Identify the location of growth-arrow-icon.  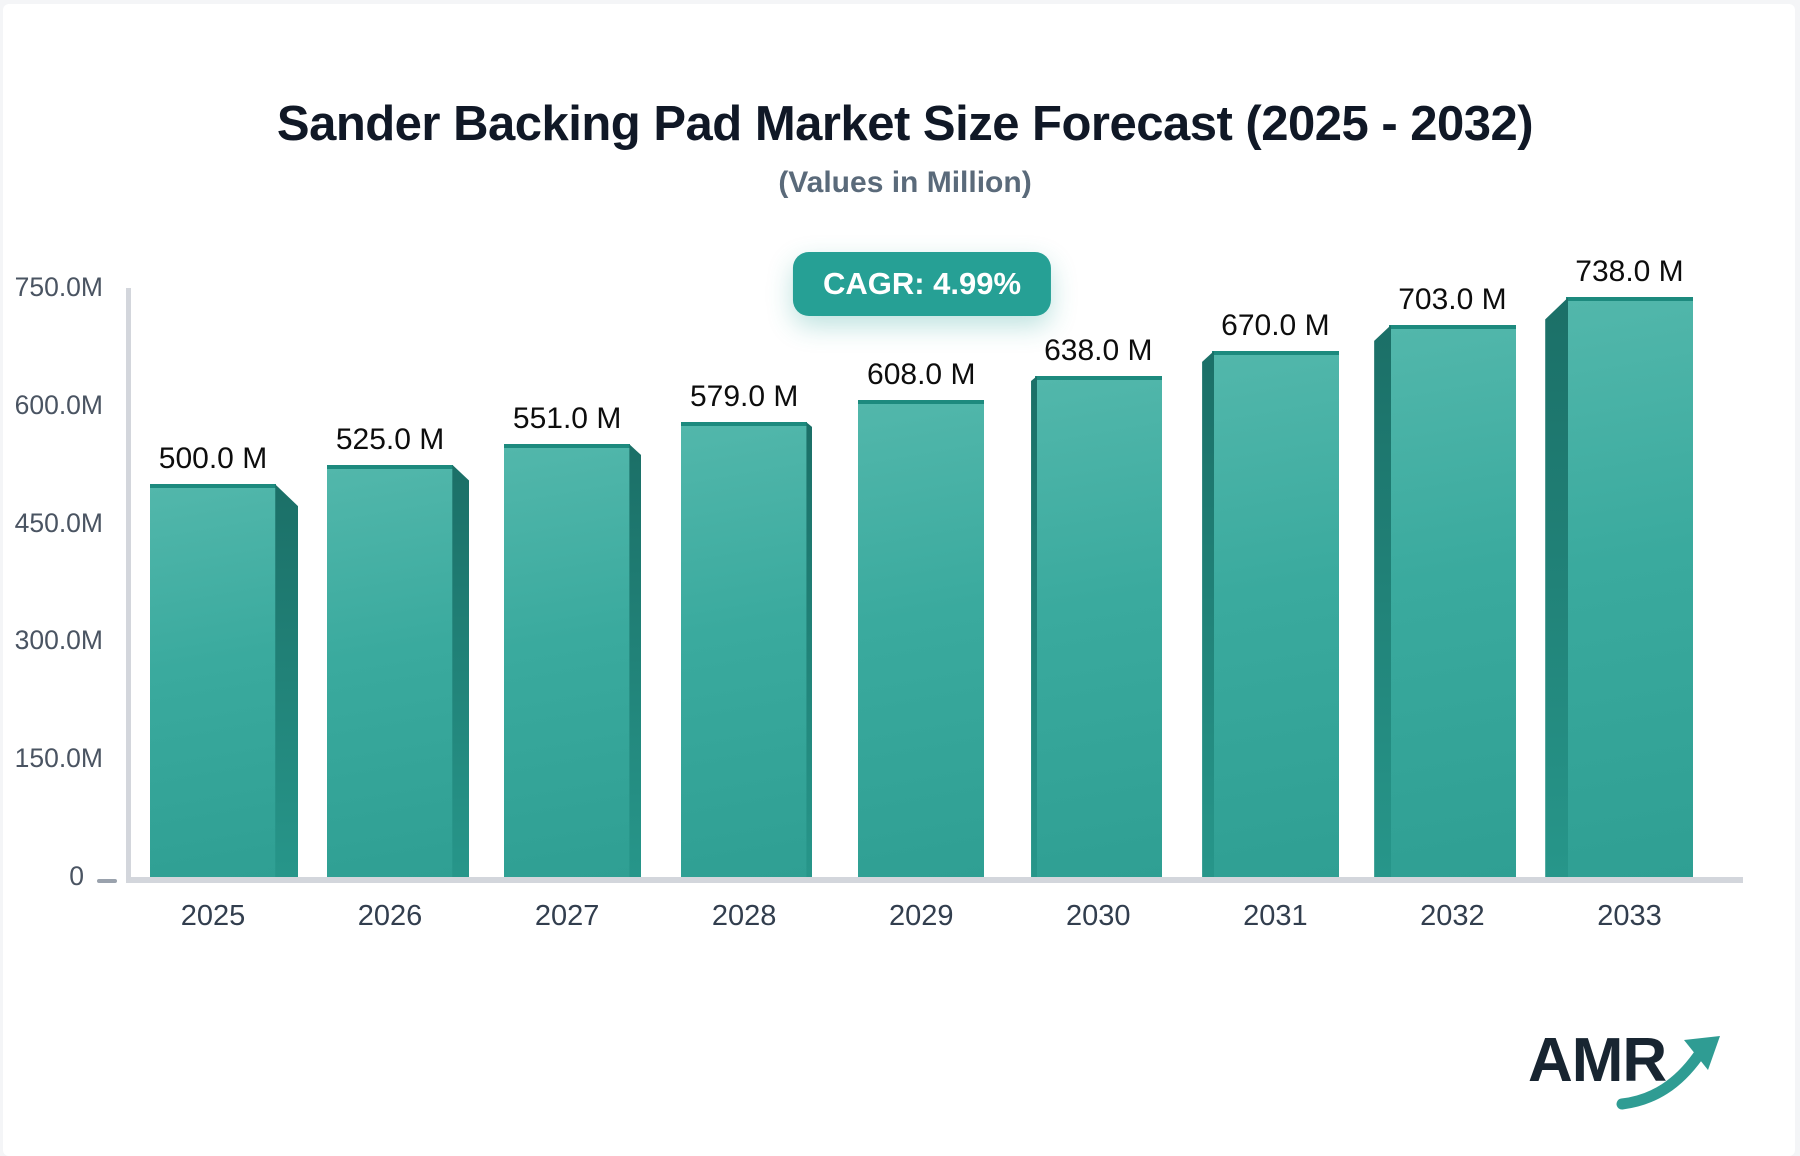
(1668, 1073).